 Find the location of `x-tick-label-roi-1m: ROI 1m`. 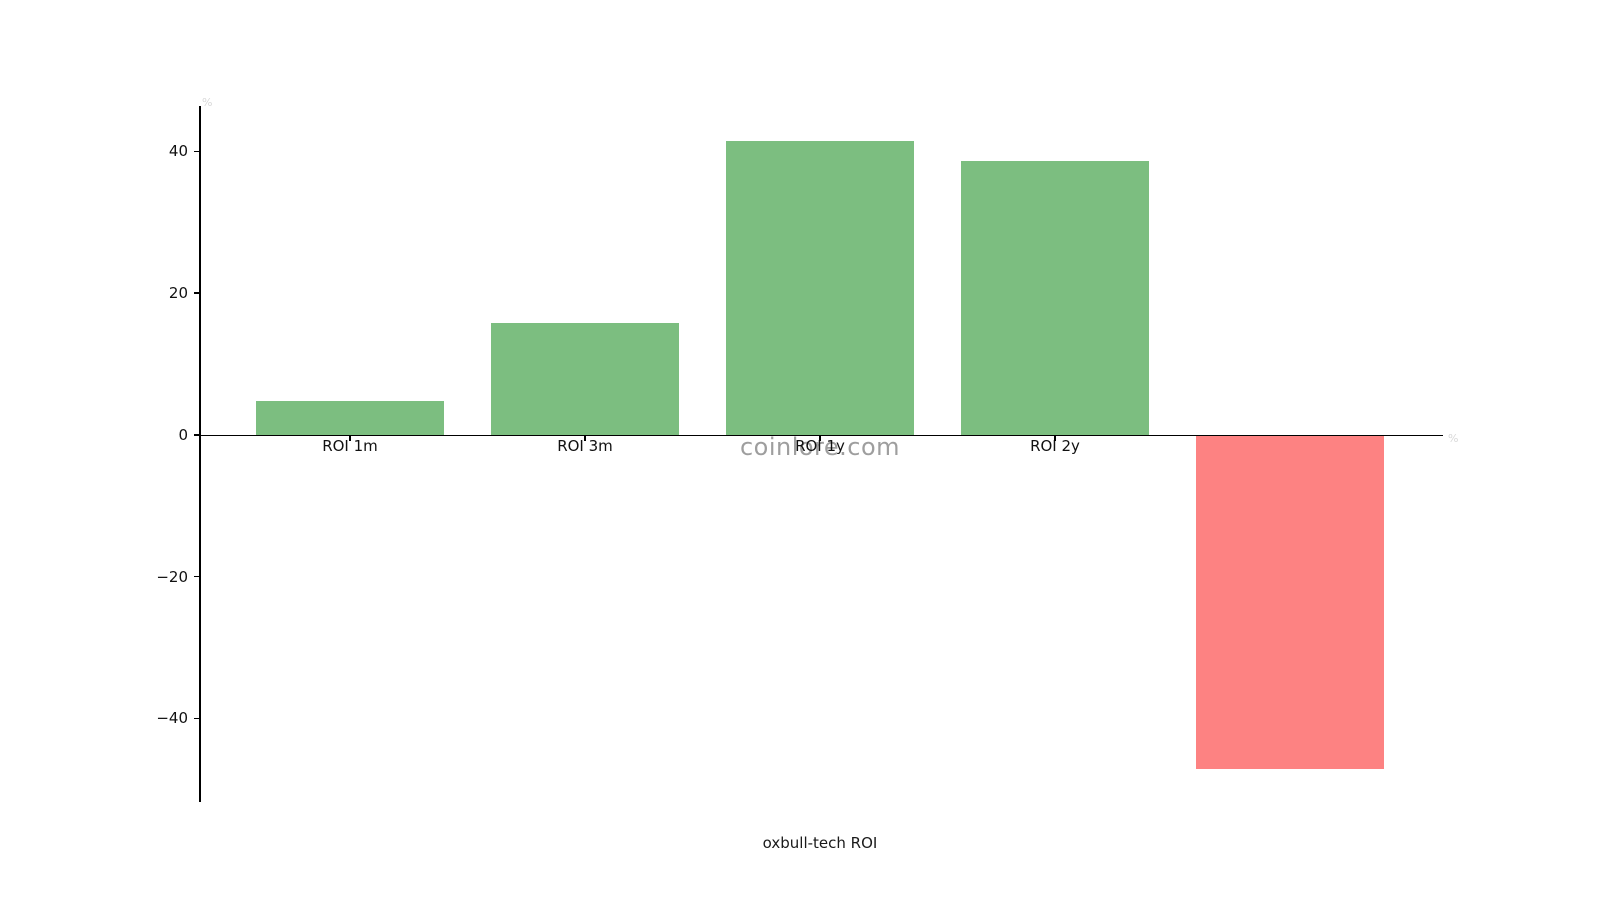

x-tick-label-roi-1m: ROI 1m is located at coordinates (350, 445).